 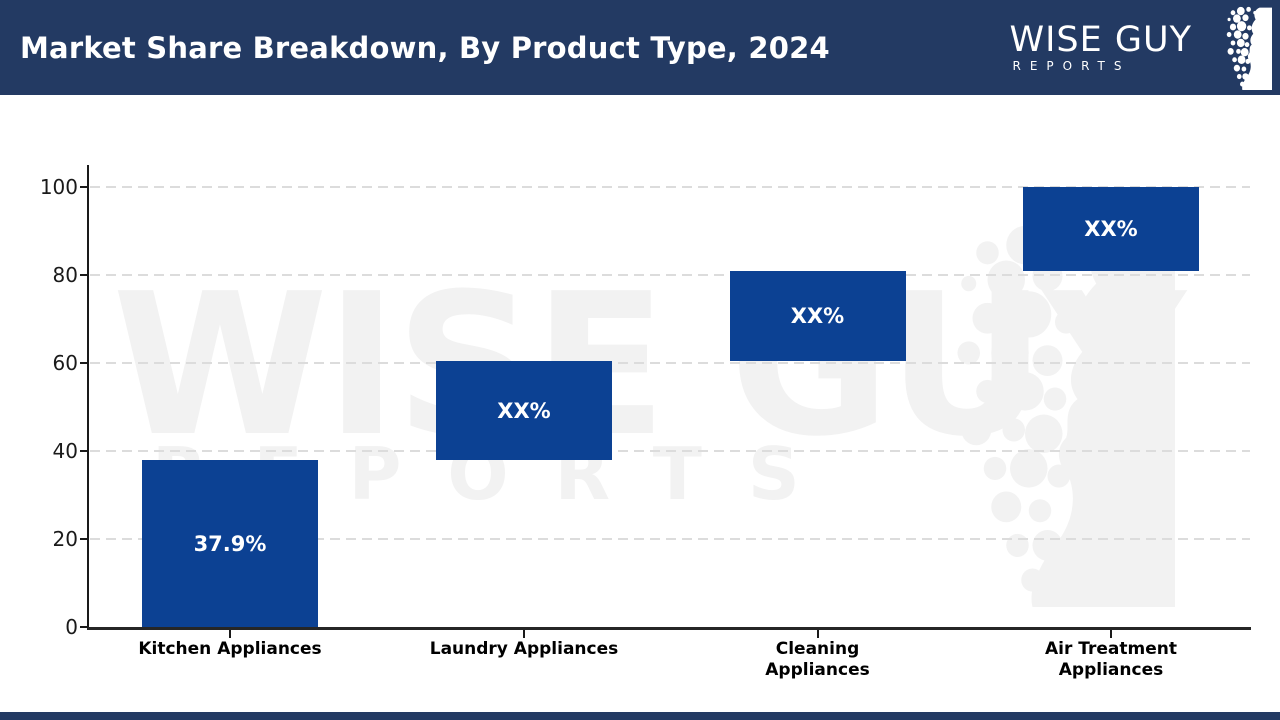 What do you see at coordinates (669, 628) in the screenshot?
I see `x-axis-line` at bounding box center [669, 628].